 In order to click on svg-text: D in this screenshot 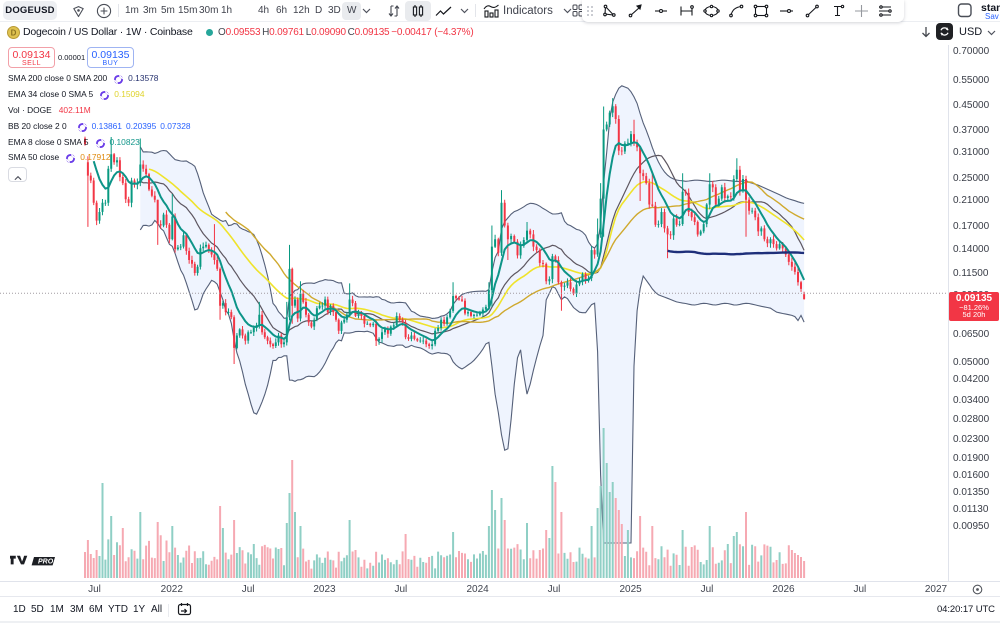, I will do `click(14, 32)`.